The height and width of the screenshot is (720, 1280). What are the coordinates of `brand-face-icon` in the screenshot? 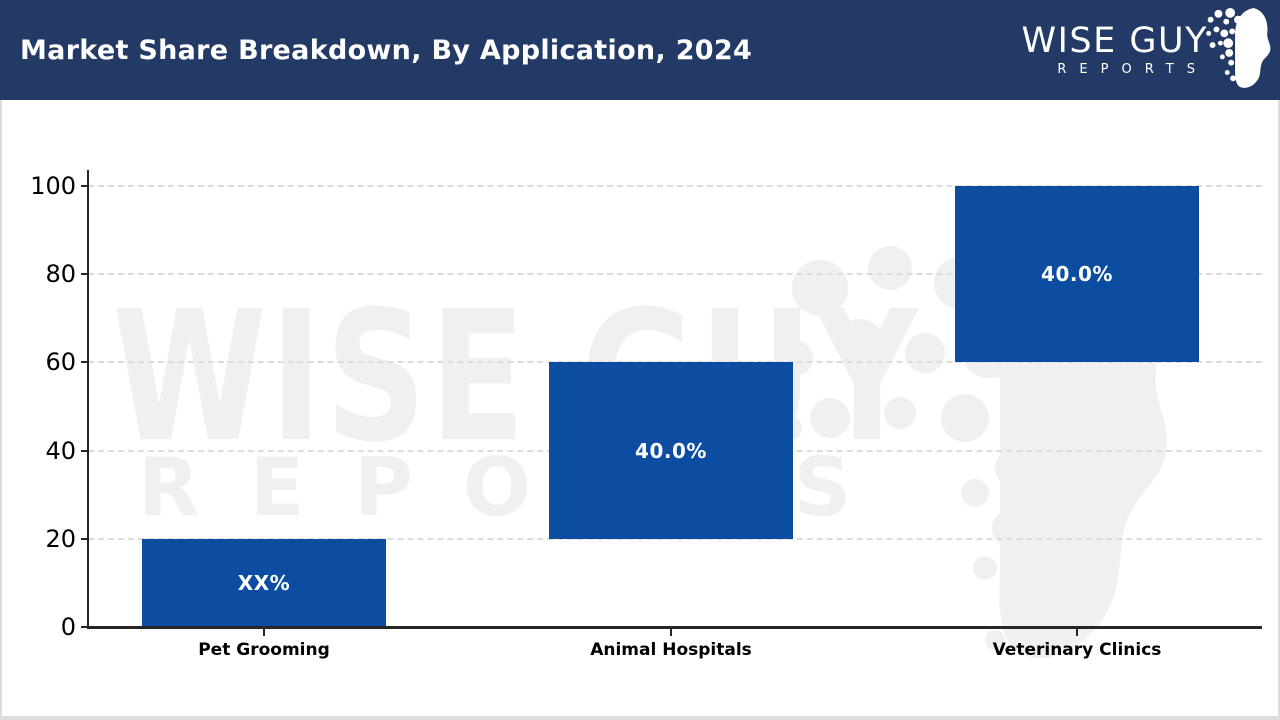 It's located at (1238, 47).